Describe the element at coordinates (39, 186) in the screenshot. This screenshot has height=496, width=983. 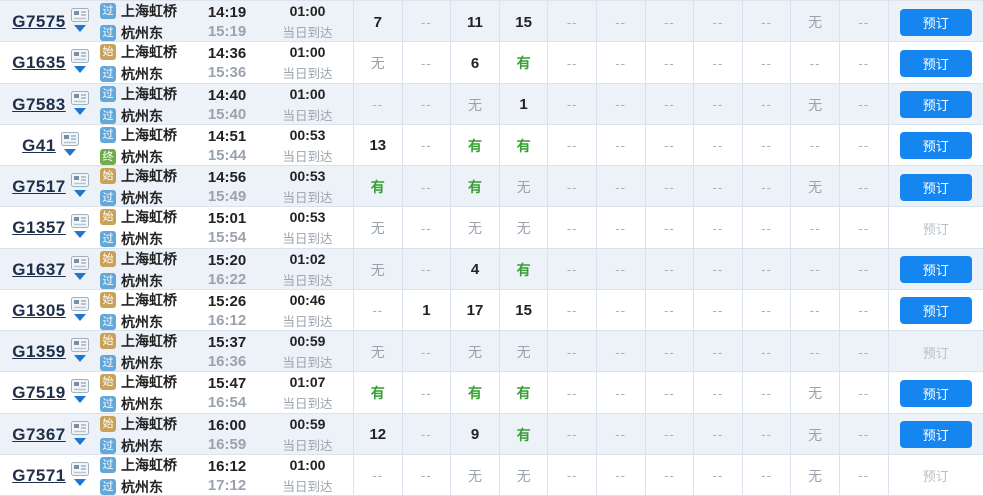
I see `train-number-link: G7517` at that location.